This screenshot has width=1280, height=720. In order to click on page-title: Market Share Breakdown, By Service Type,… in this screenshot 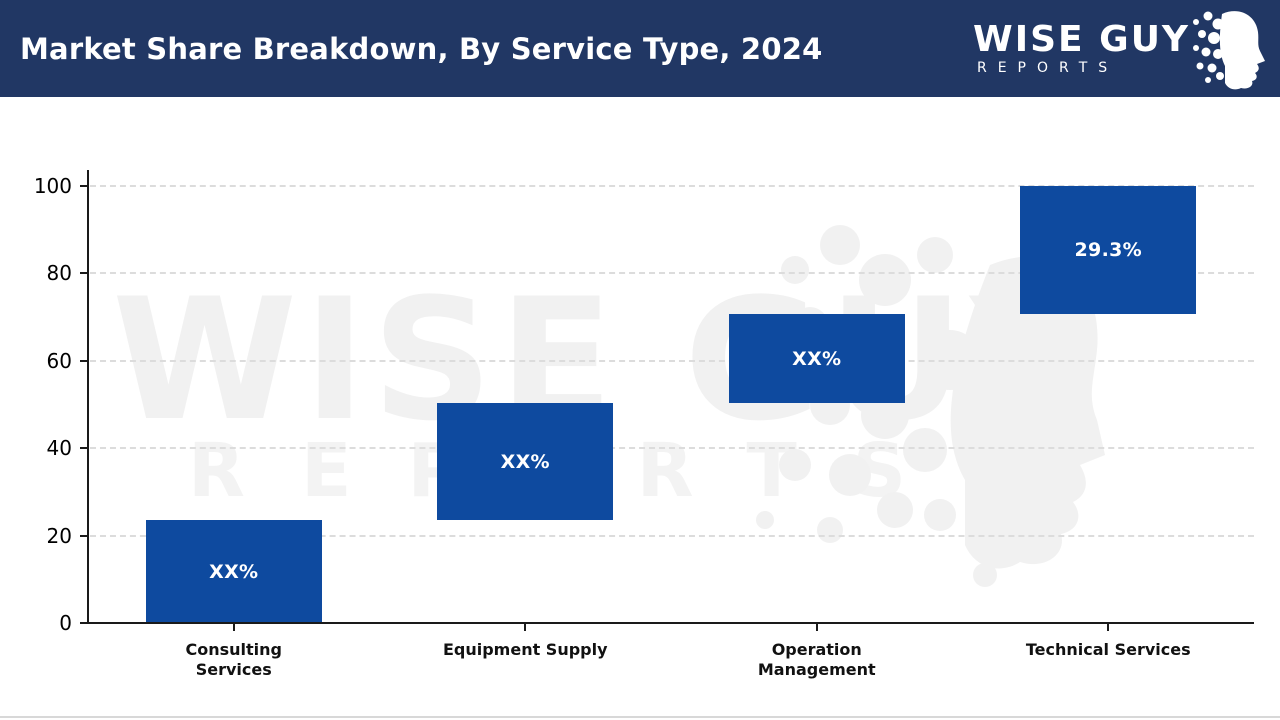, I will do `click(421, 48)`.